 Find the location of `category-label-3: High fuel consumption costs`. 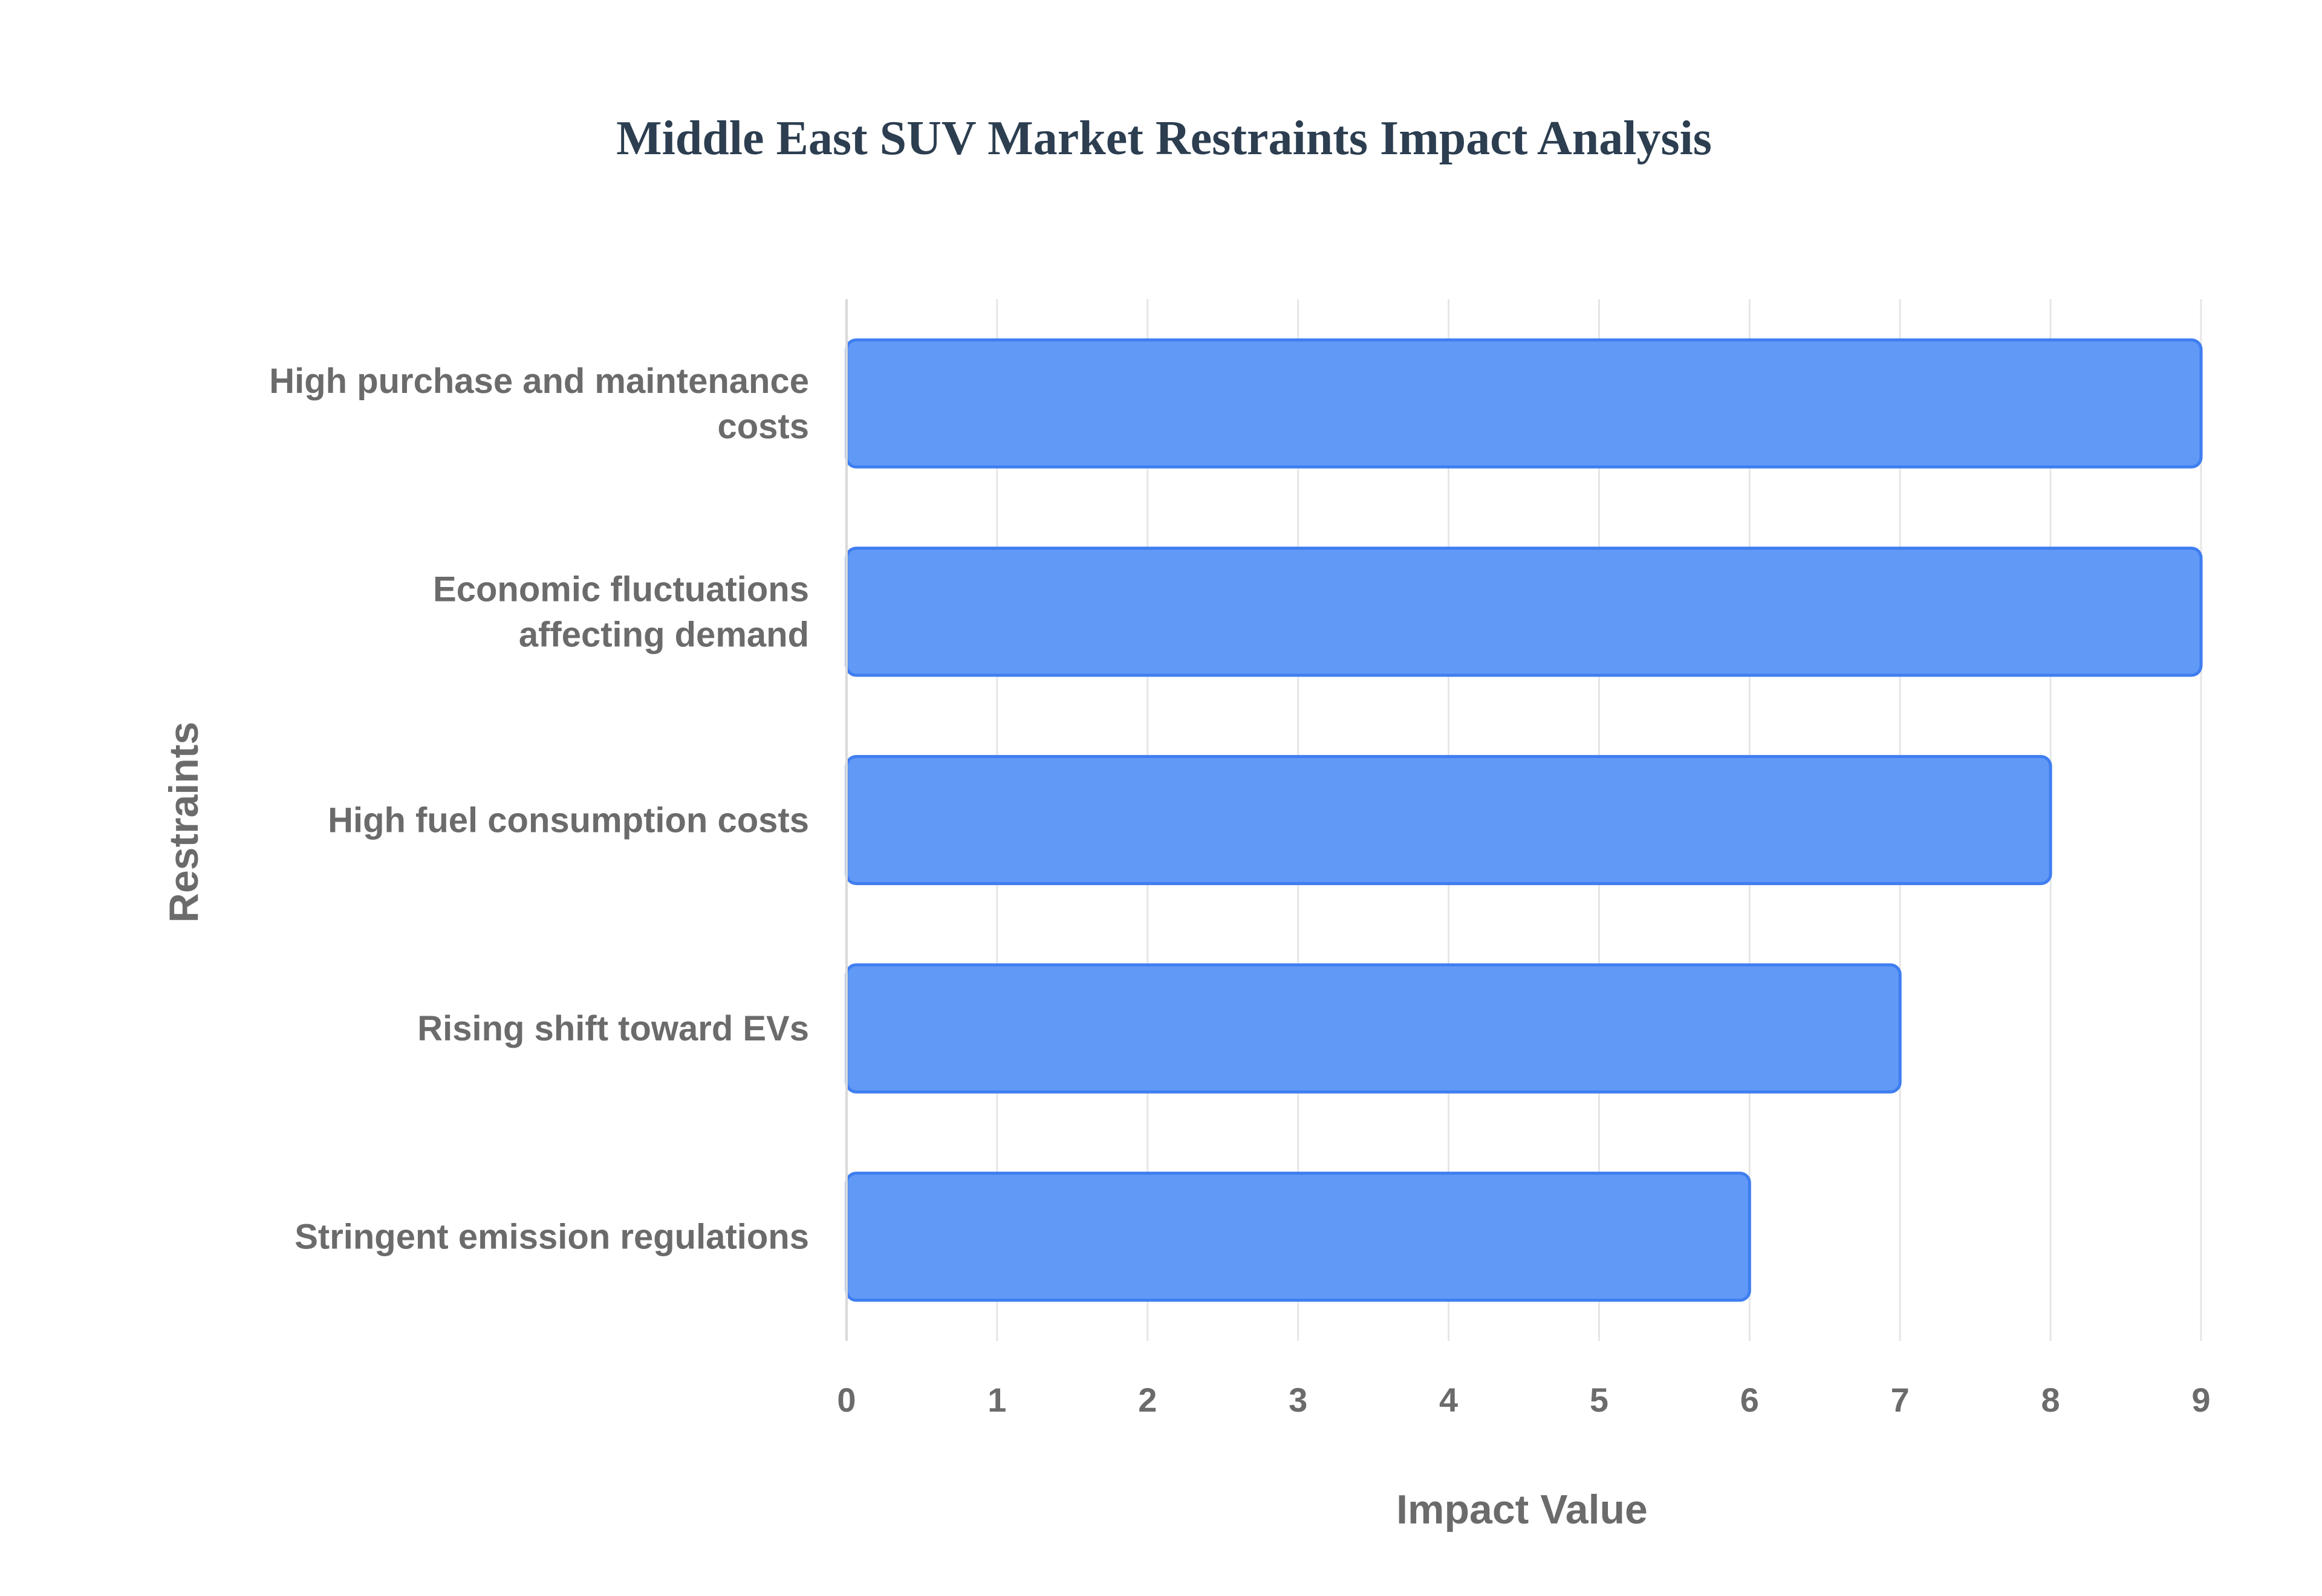

category-label-3: High fuel consumption costs is located at coordinates (568, 820).